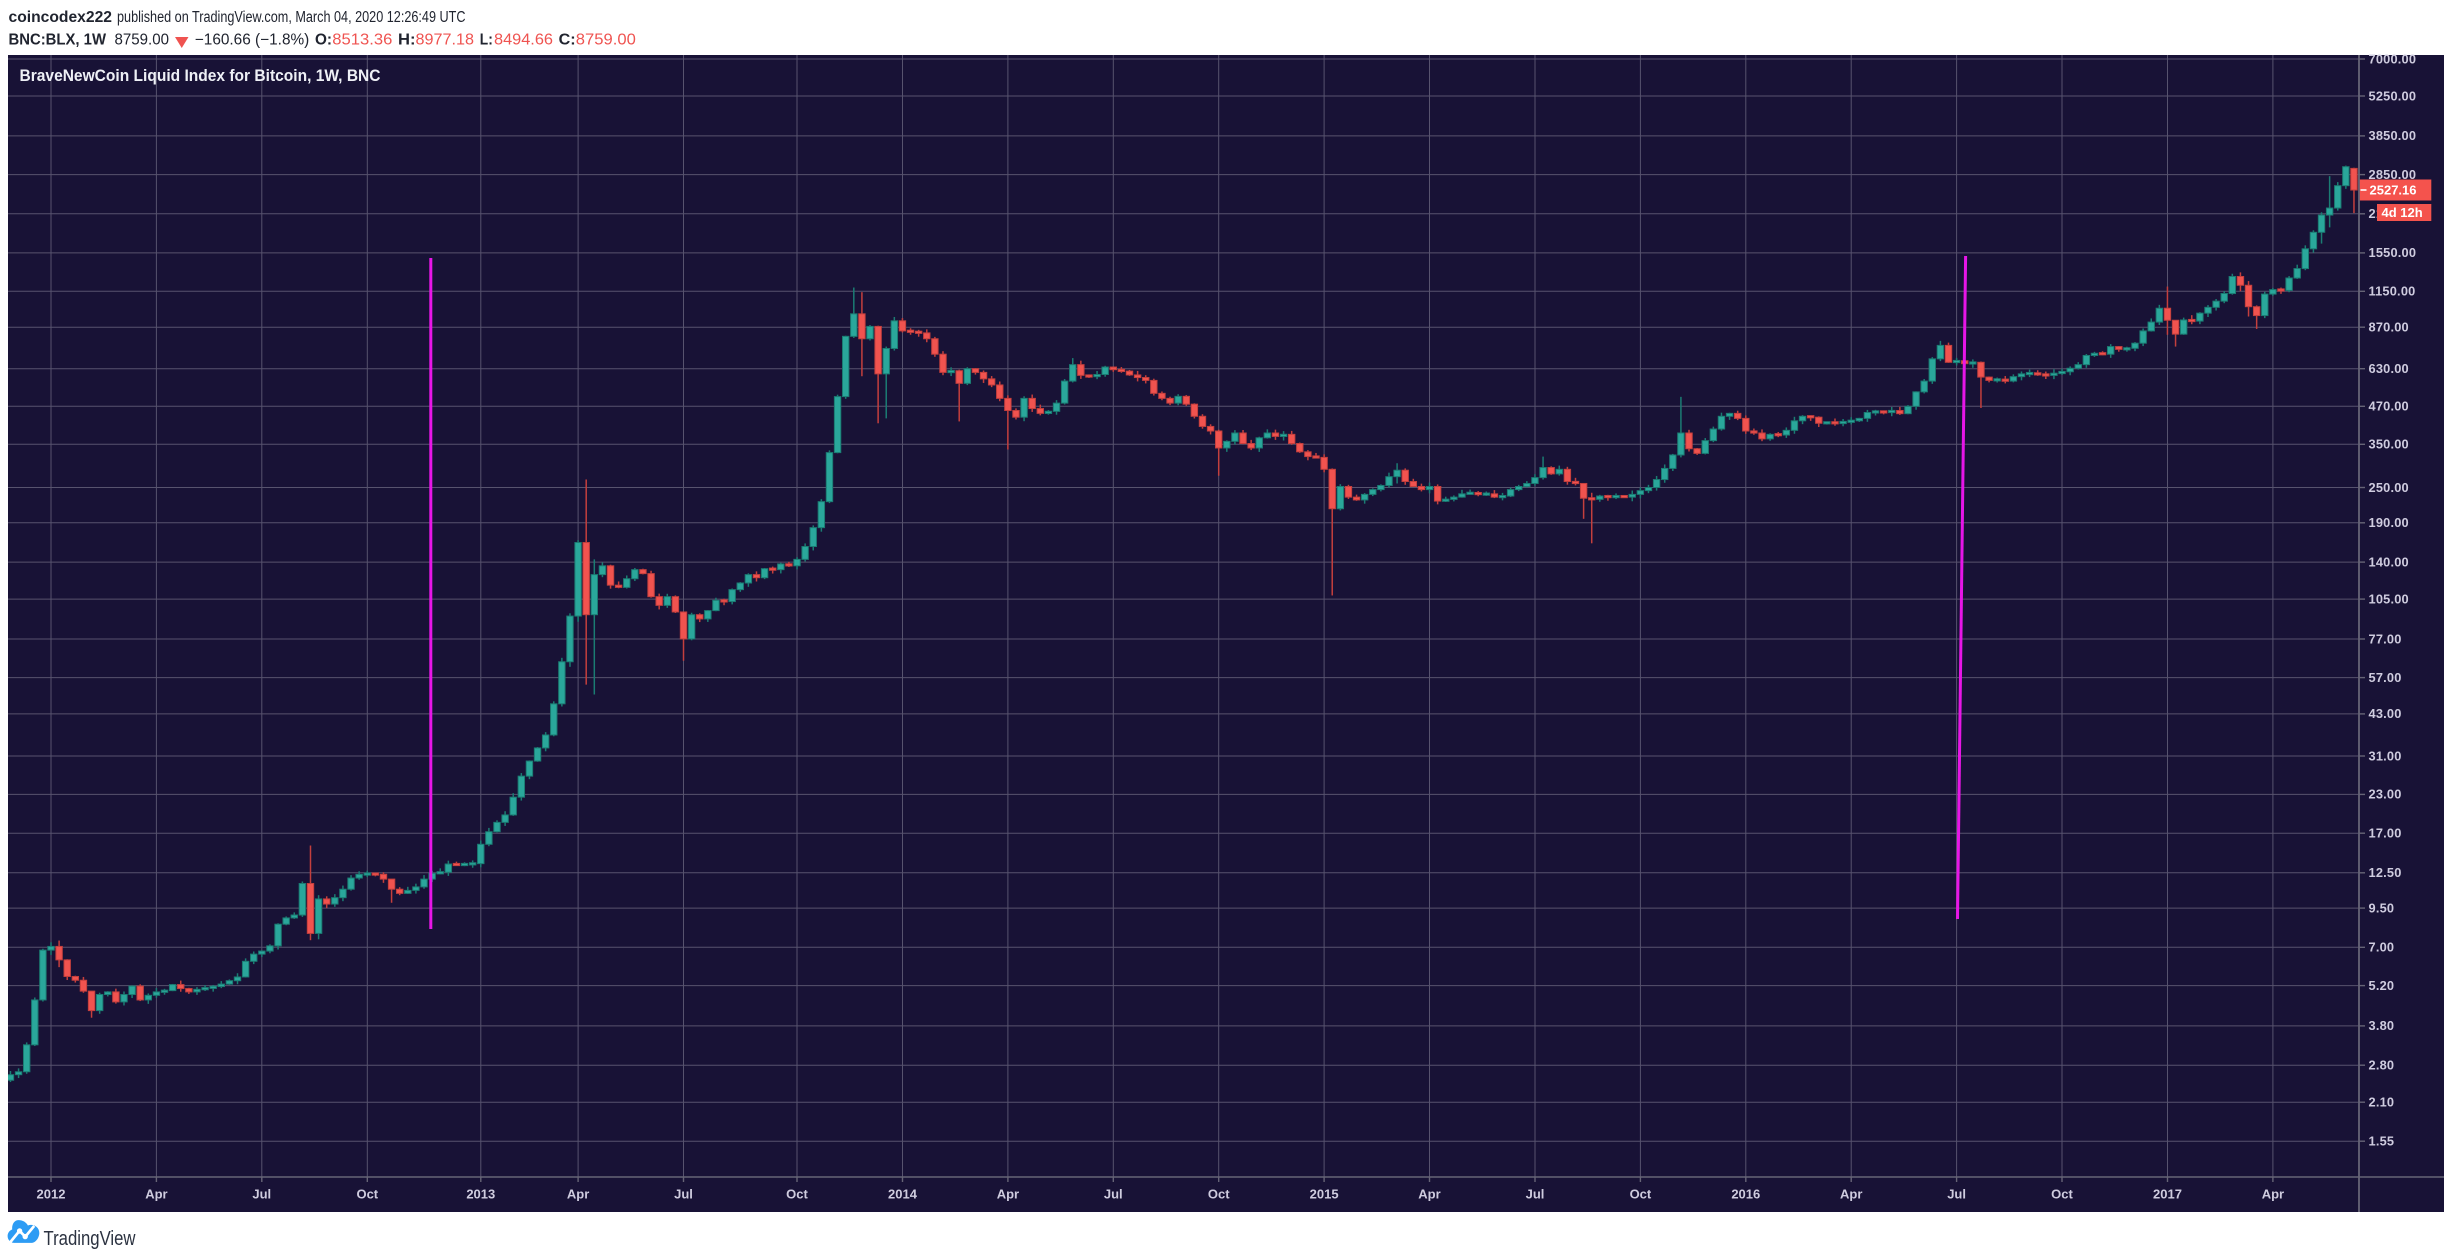 This screenshot has width=2444, height=1254. I want to click on svg-text: 1150.00, so click(2392, 291).